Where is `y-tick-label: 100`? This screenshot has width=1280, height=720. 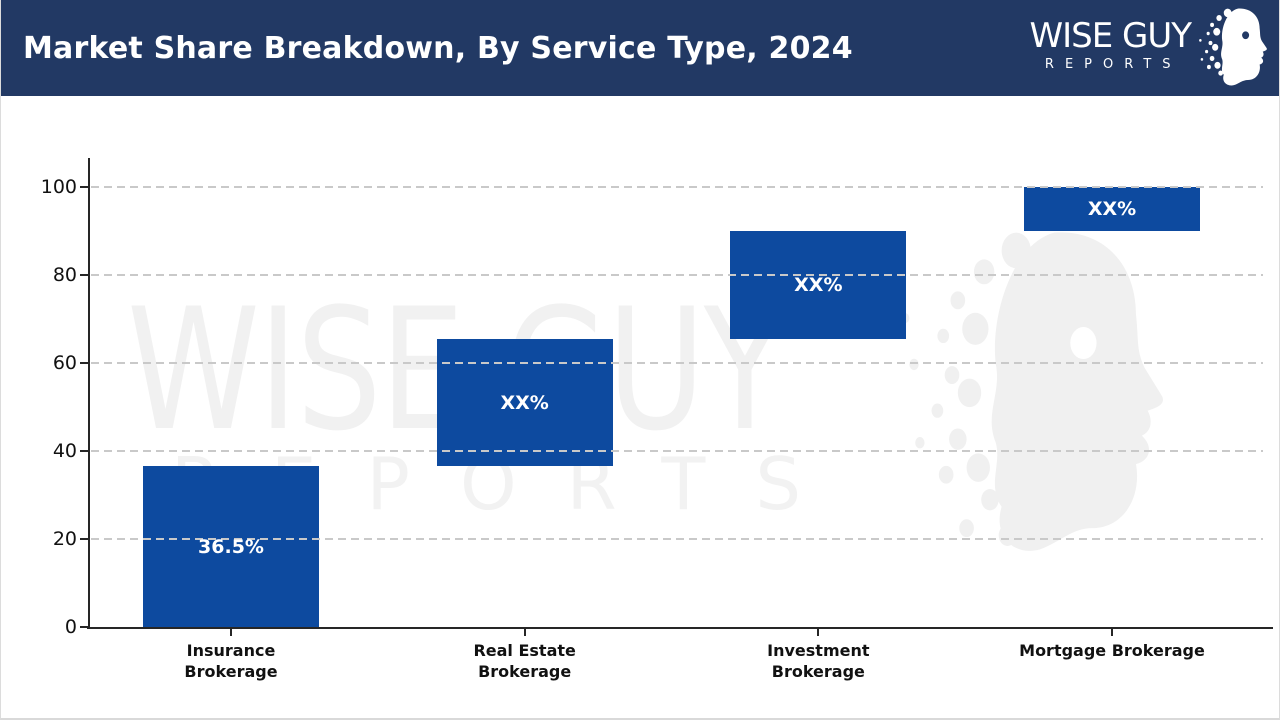
y-tick-label: 100 is located at coordinates (58, 187).